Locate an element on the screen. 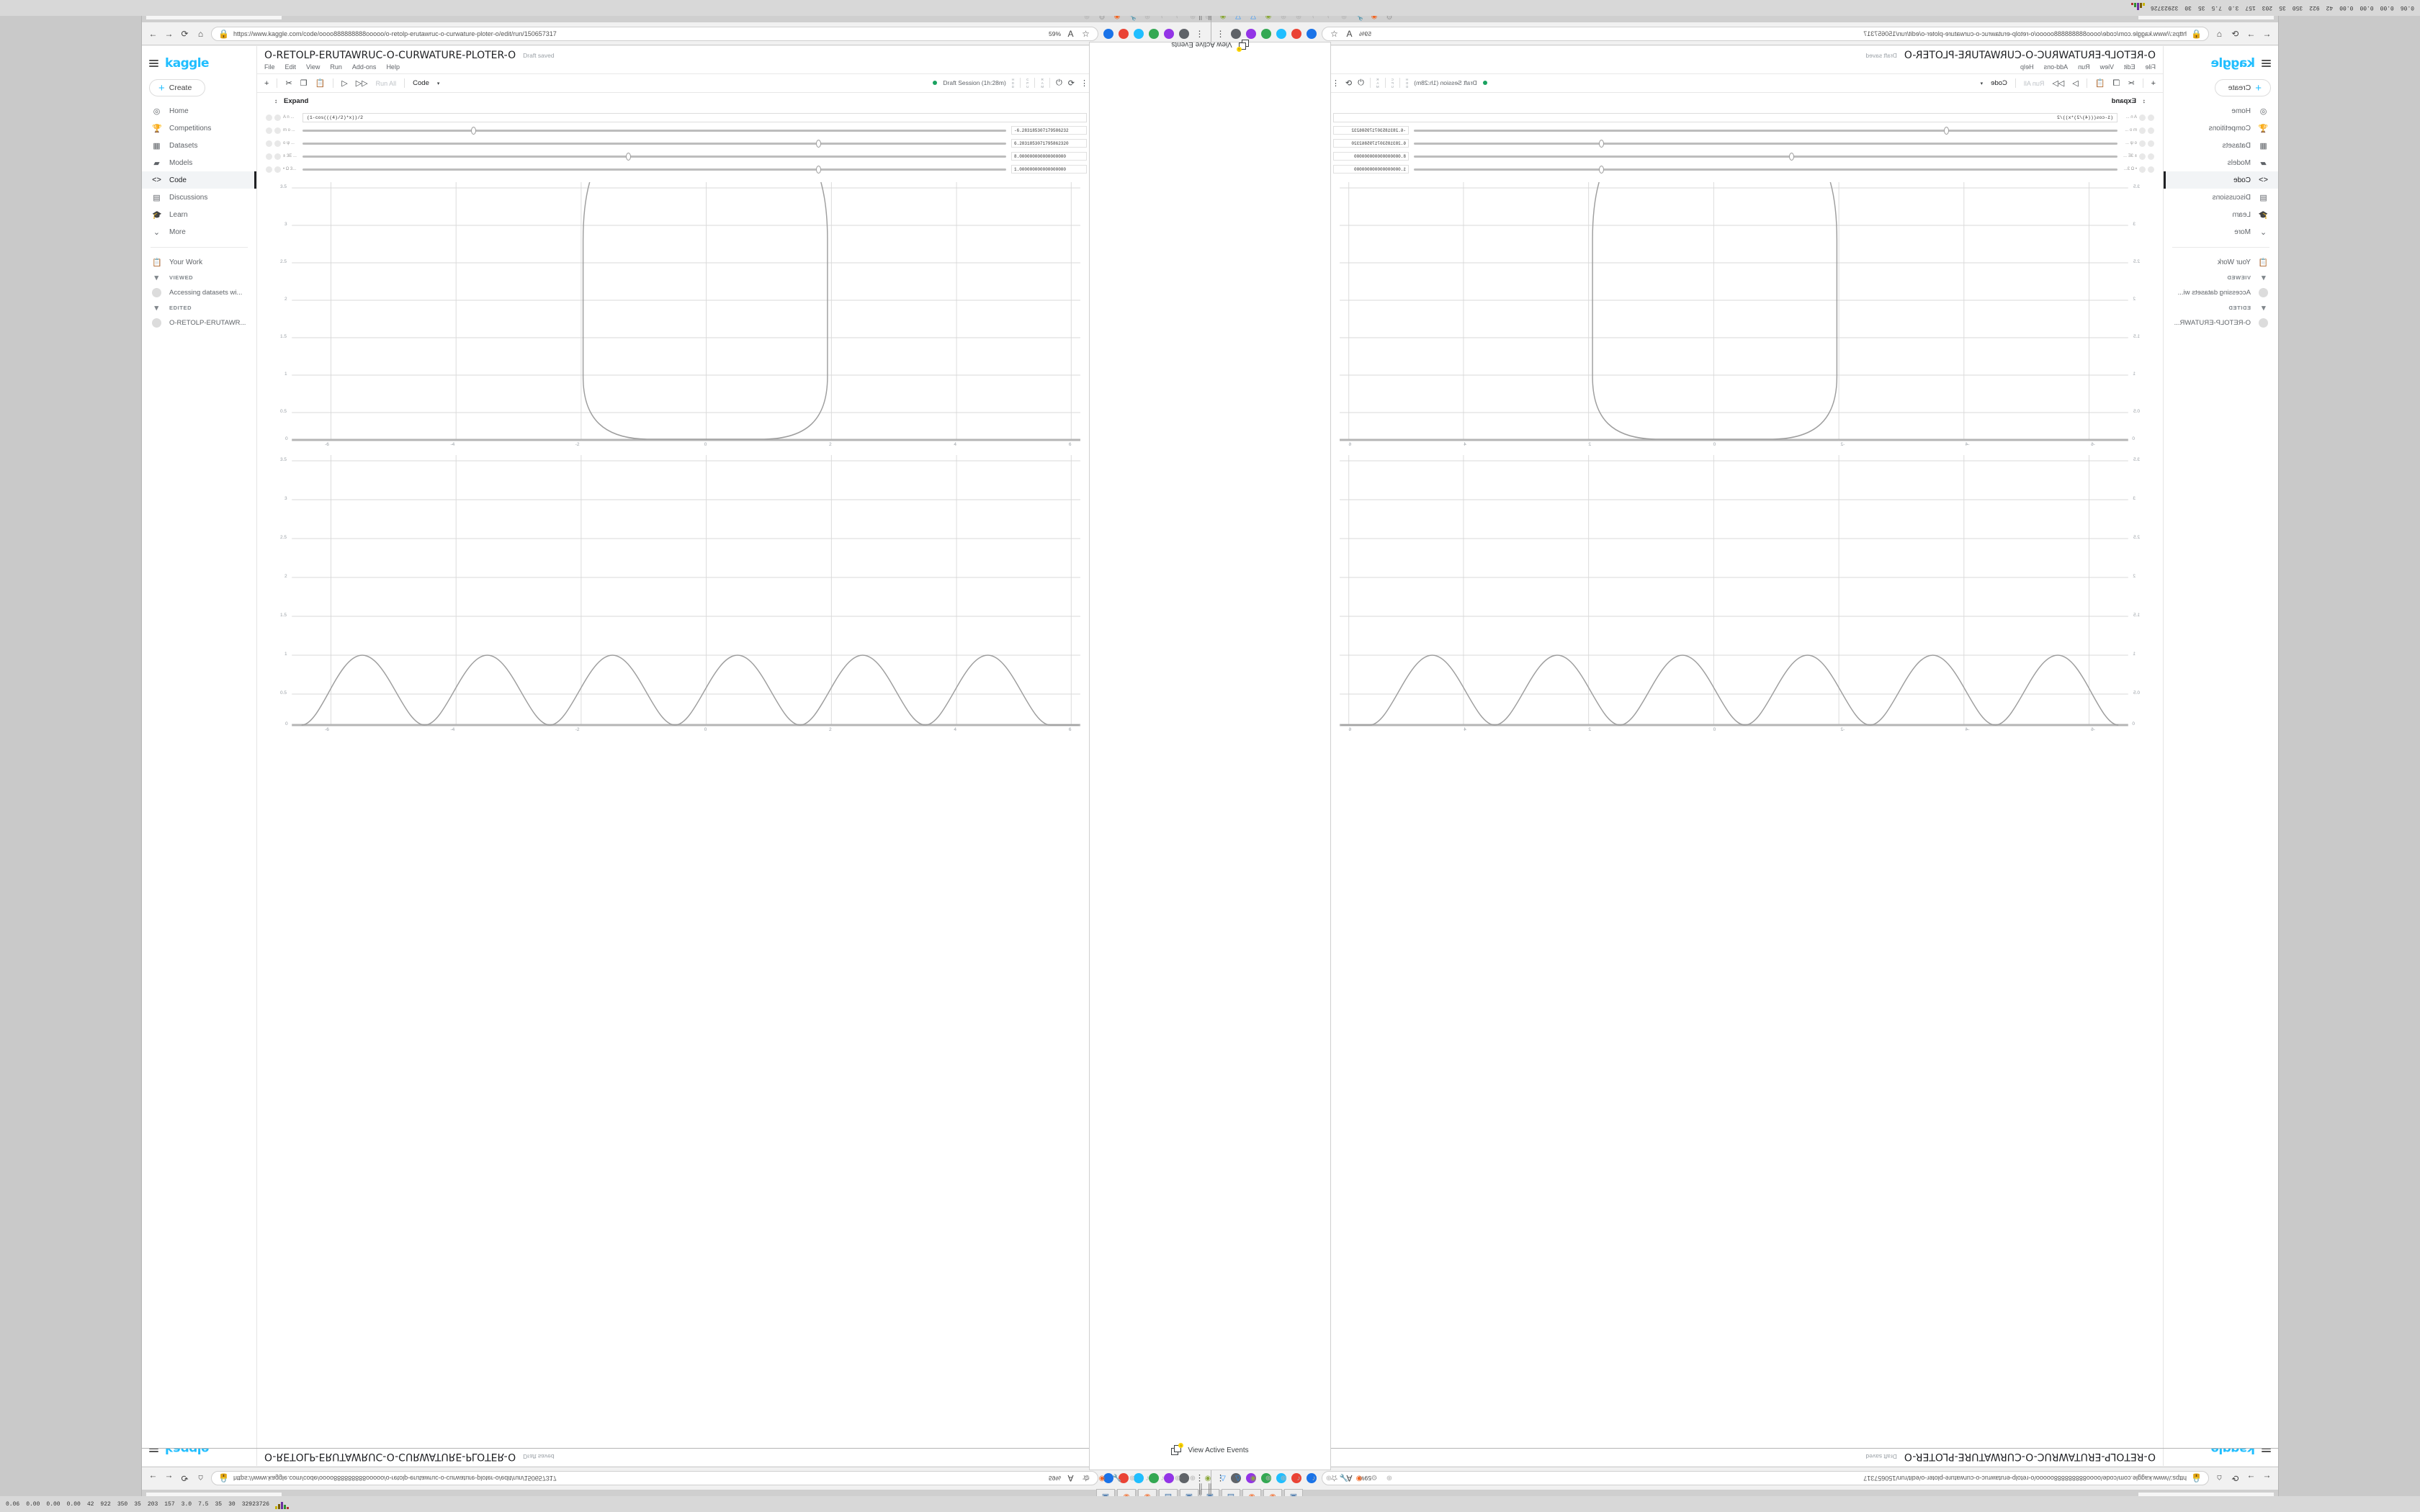  trophy-icon: 🏆 is located at coordinates (157, 128).